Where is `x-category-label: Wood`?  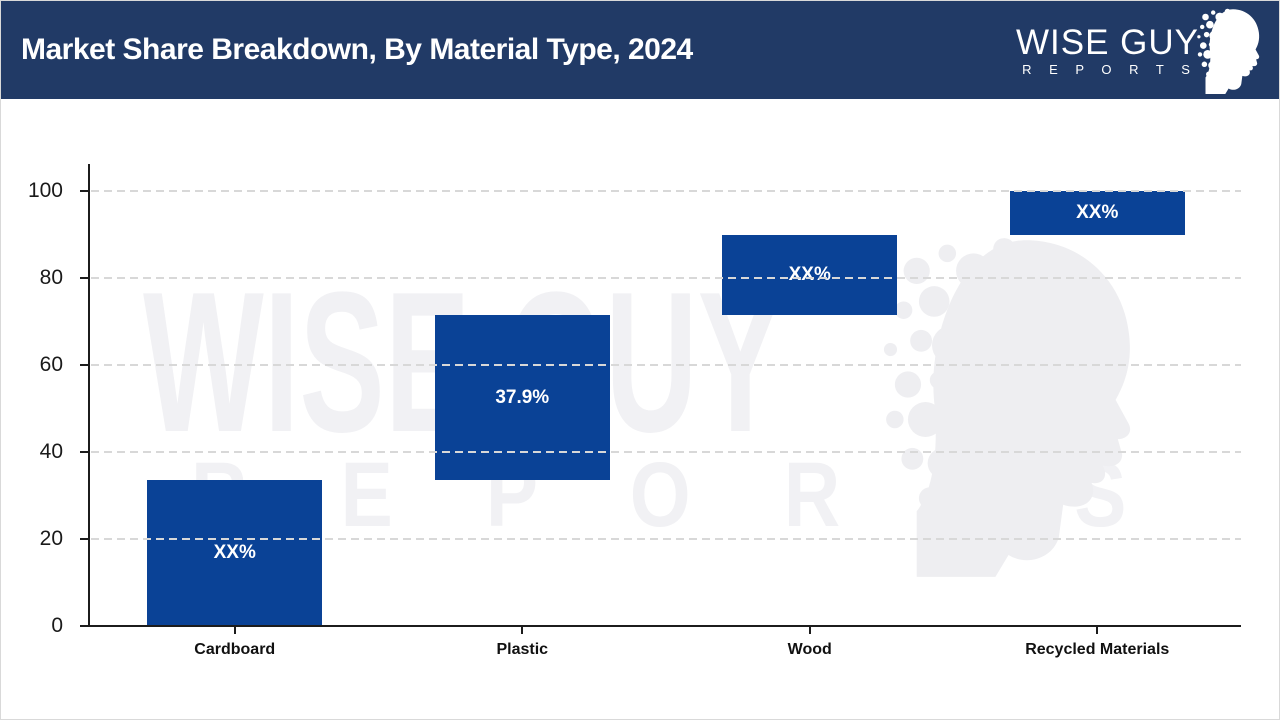
x-category-label: Wood is located at coordinates (809, 649).